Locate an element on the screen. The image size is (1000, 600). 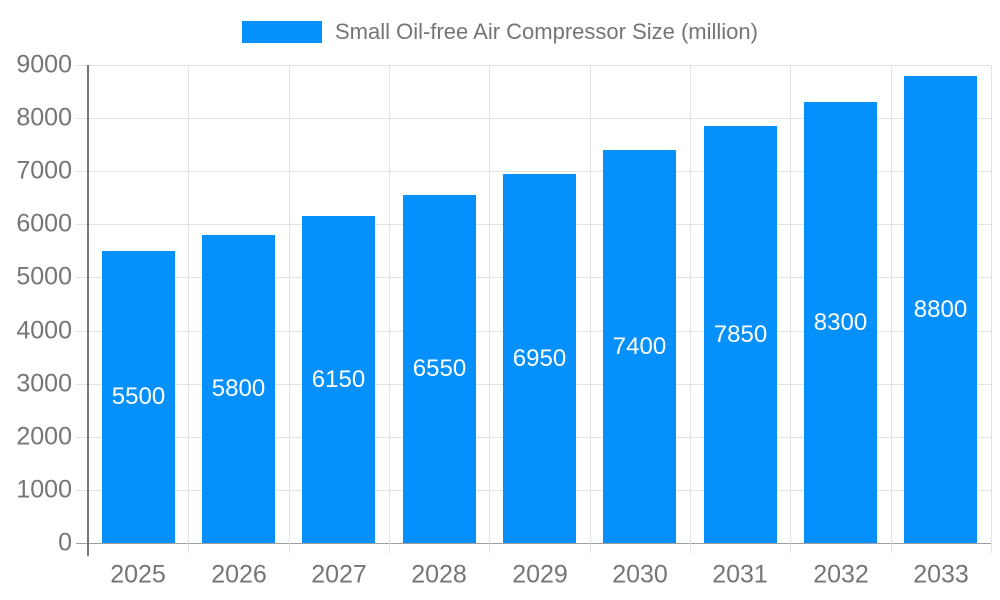
bar: 5500 is located at coordinates (138, 397).